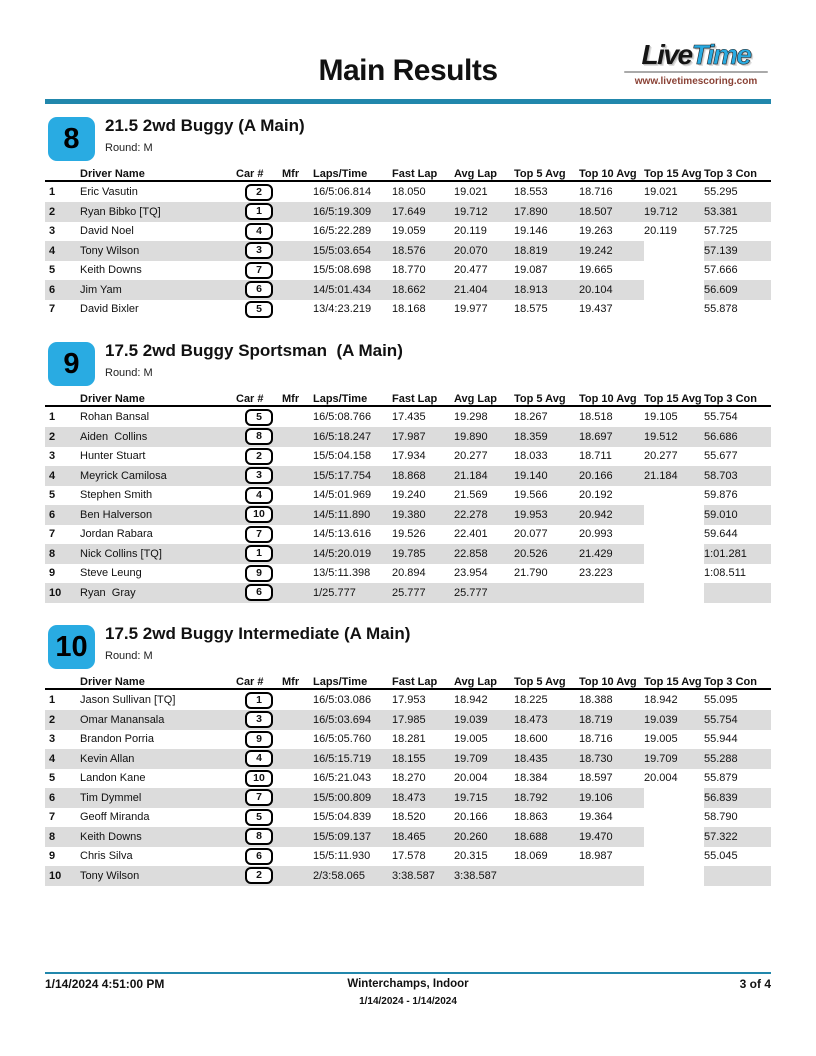 Image resolution: width=816 pixels, height=1056 pixels. What do you see at coordinates (259, 476) in the screenshot?
I see `car-number-badge: 3` at bounding box center [259, 476].